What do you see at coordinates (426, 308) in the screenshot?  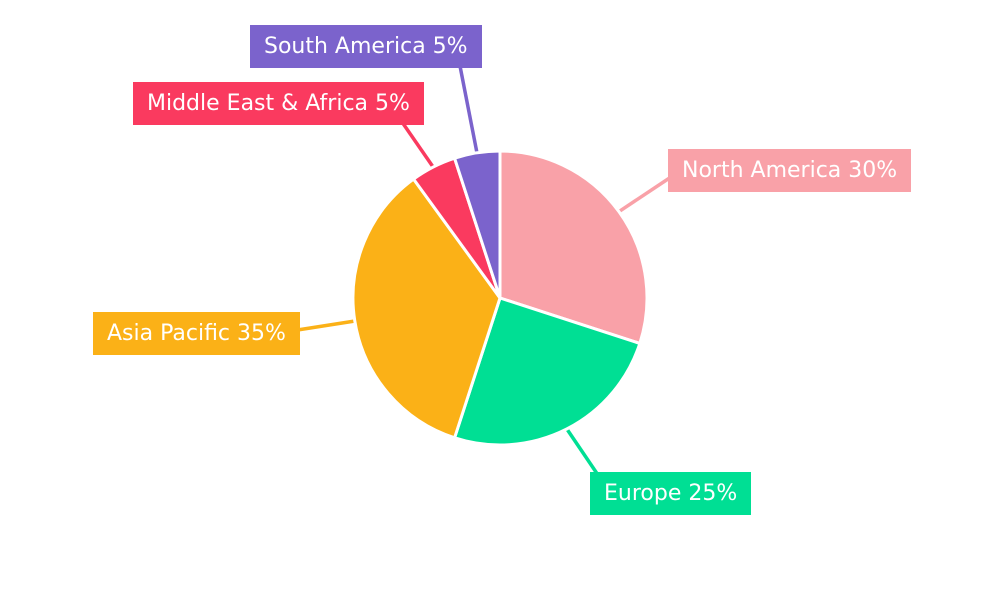 I see `pie-slice-asia-pacific` at bounding box center [426, 308].